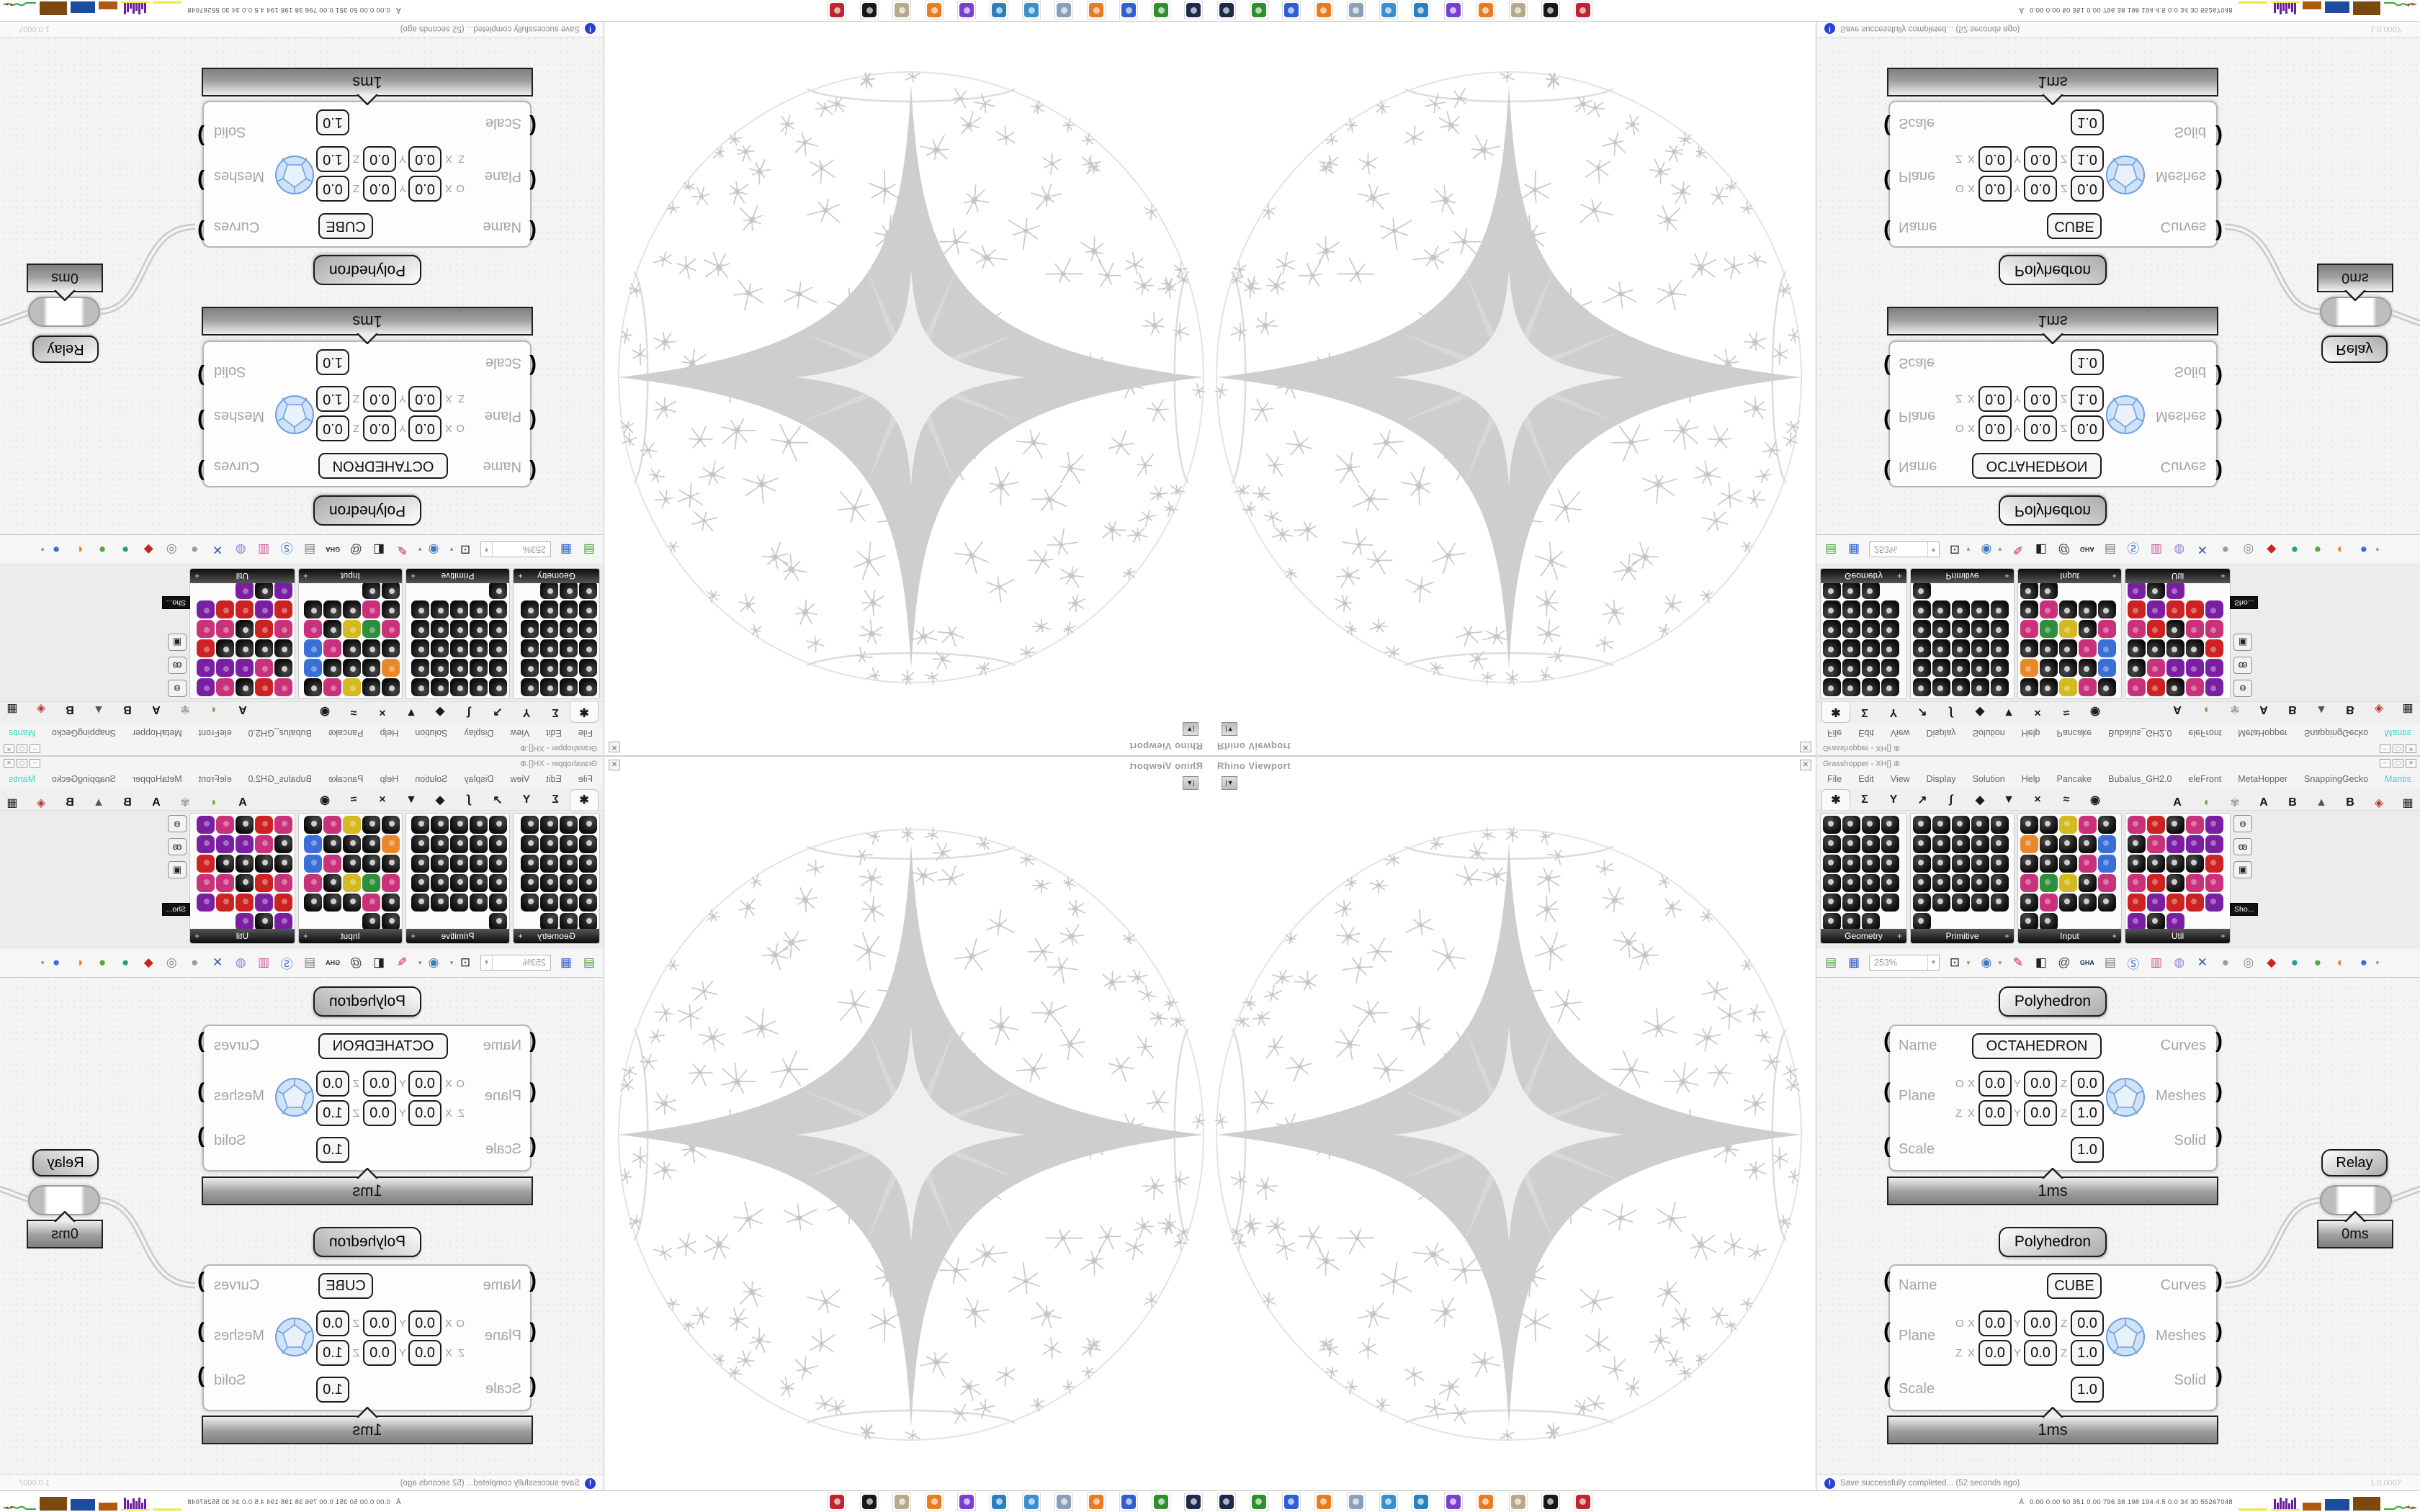 The height and width of the screenshot is (1512, 2420). What do you see at coordinates (434, 550) in the screenshot?
I see `preview-eye-icon: ◉` at bounding box center [434, 550].